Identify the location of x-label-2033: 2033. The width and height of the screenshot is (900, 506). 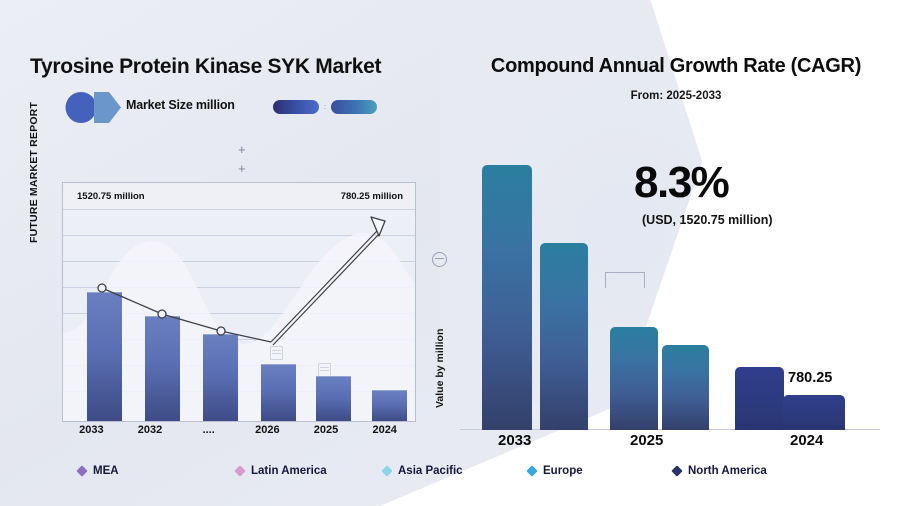
(91, 430).